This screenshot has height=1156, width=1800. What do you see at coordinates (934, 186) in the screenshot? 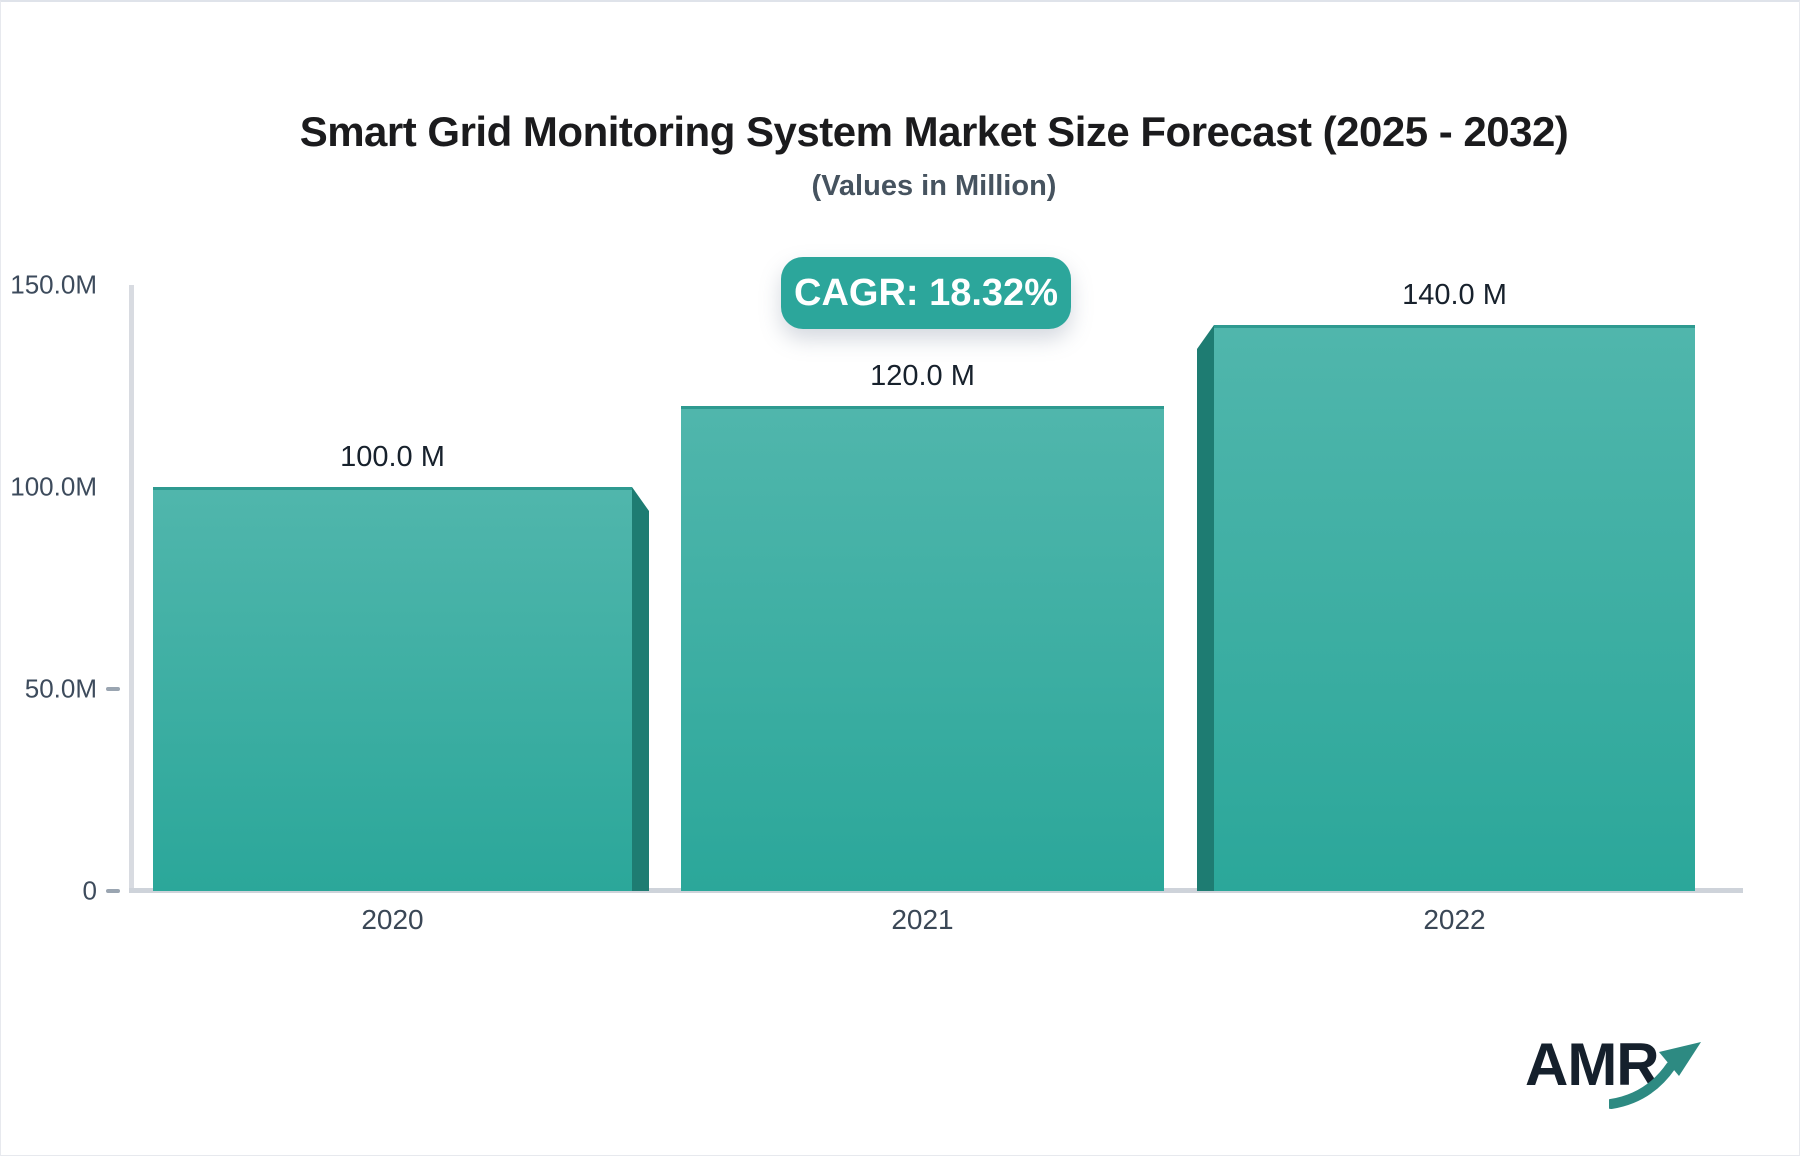
I see `chart-subtitle: (Values in Million)` at bounding box center [934, 186].